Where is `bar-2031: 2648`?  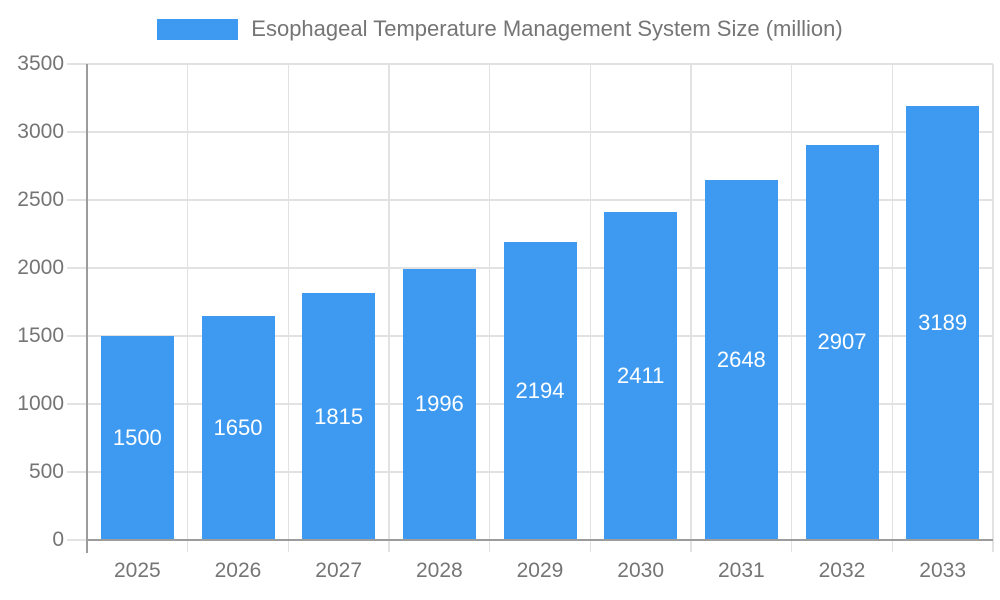
bar-2031: 2648 is located at coordinates (741, 359).